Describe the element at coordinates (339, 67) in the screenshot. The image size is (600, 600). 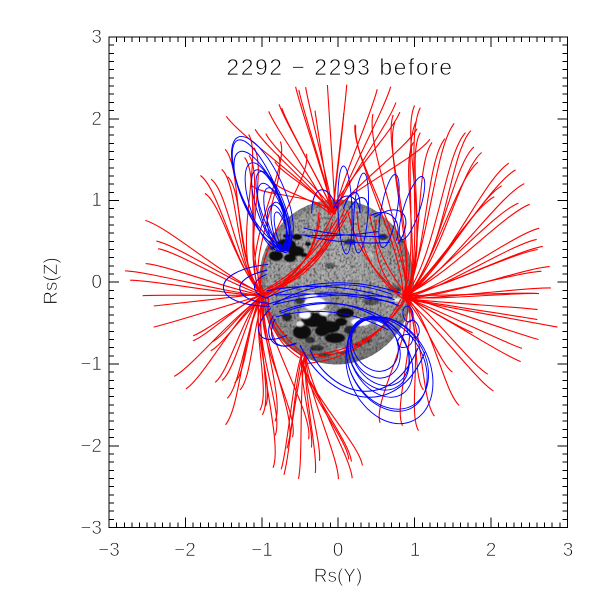
I see `svg-text: 2292 − 2293 before` at that location.